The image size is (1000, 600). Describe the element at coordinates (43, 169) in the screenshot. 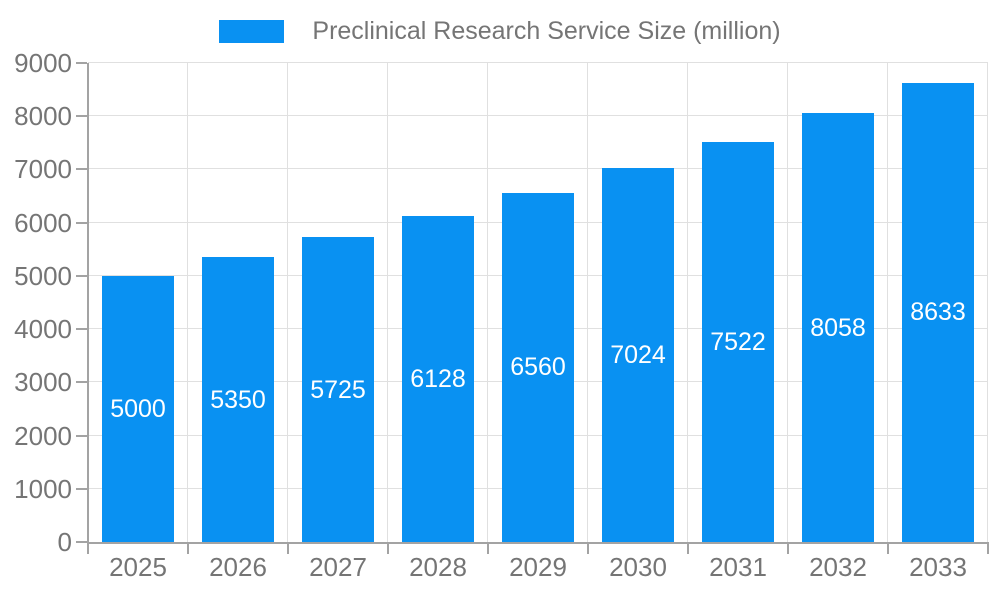

I see `y-tick-label: 7000` at that location.